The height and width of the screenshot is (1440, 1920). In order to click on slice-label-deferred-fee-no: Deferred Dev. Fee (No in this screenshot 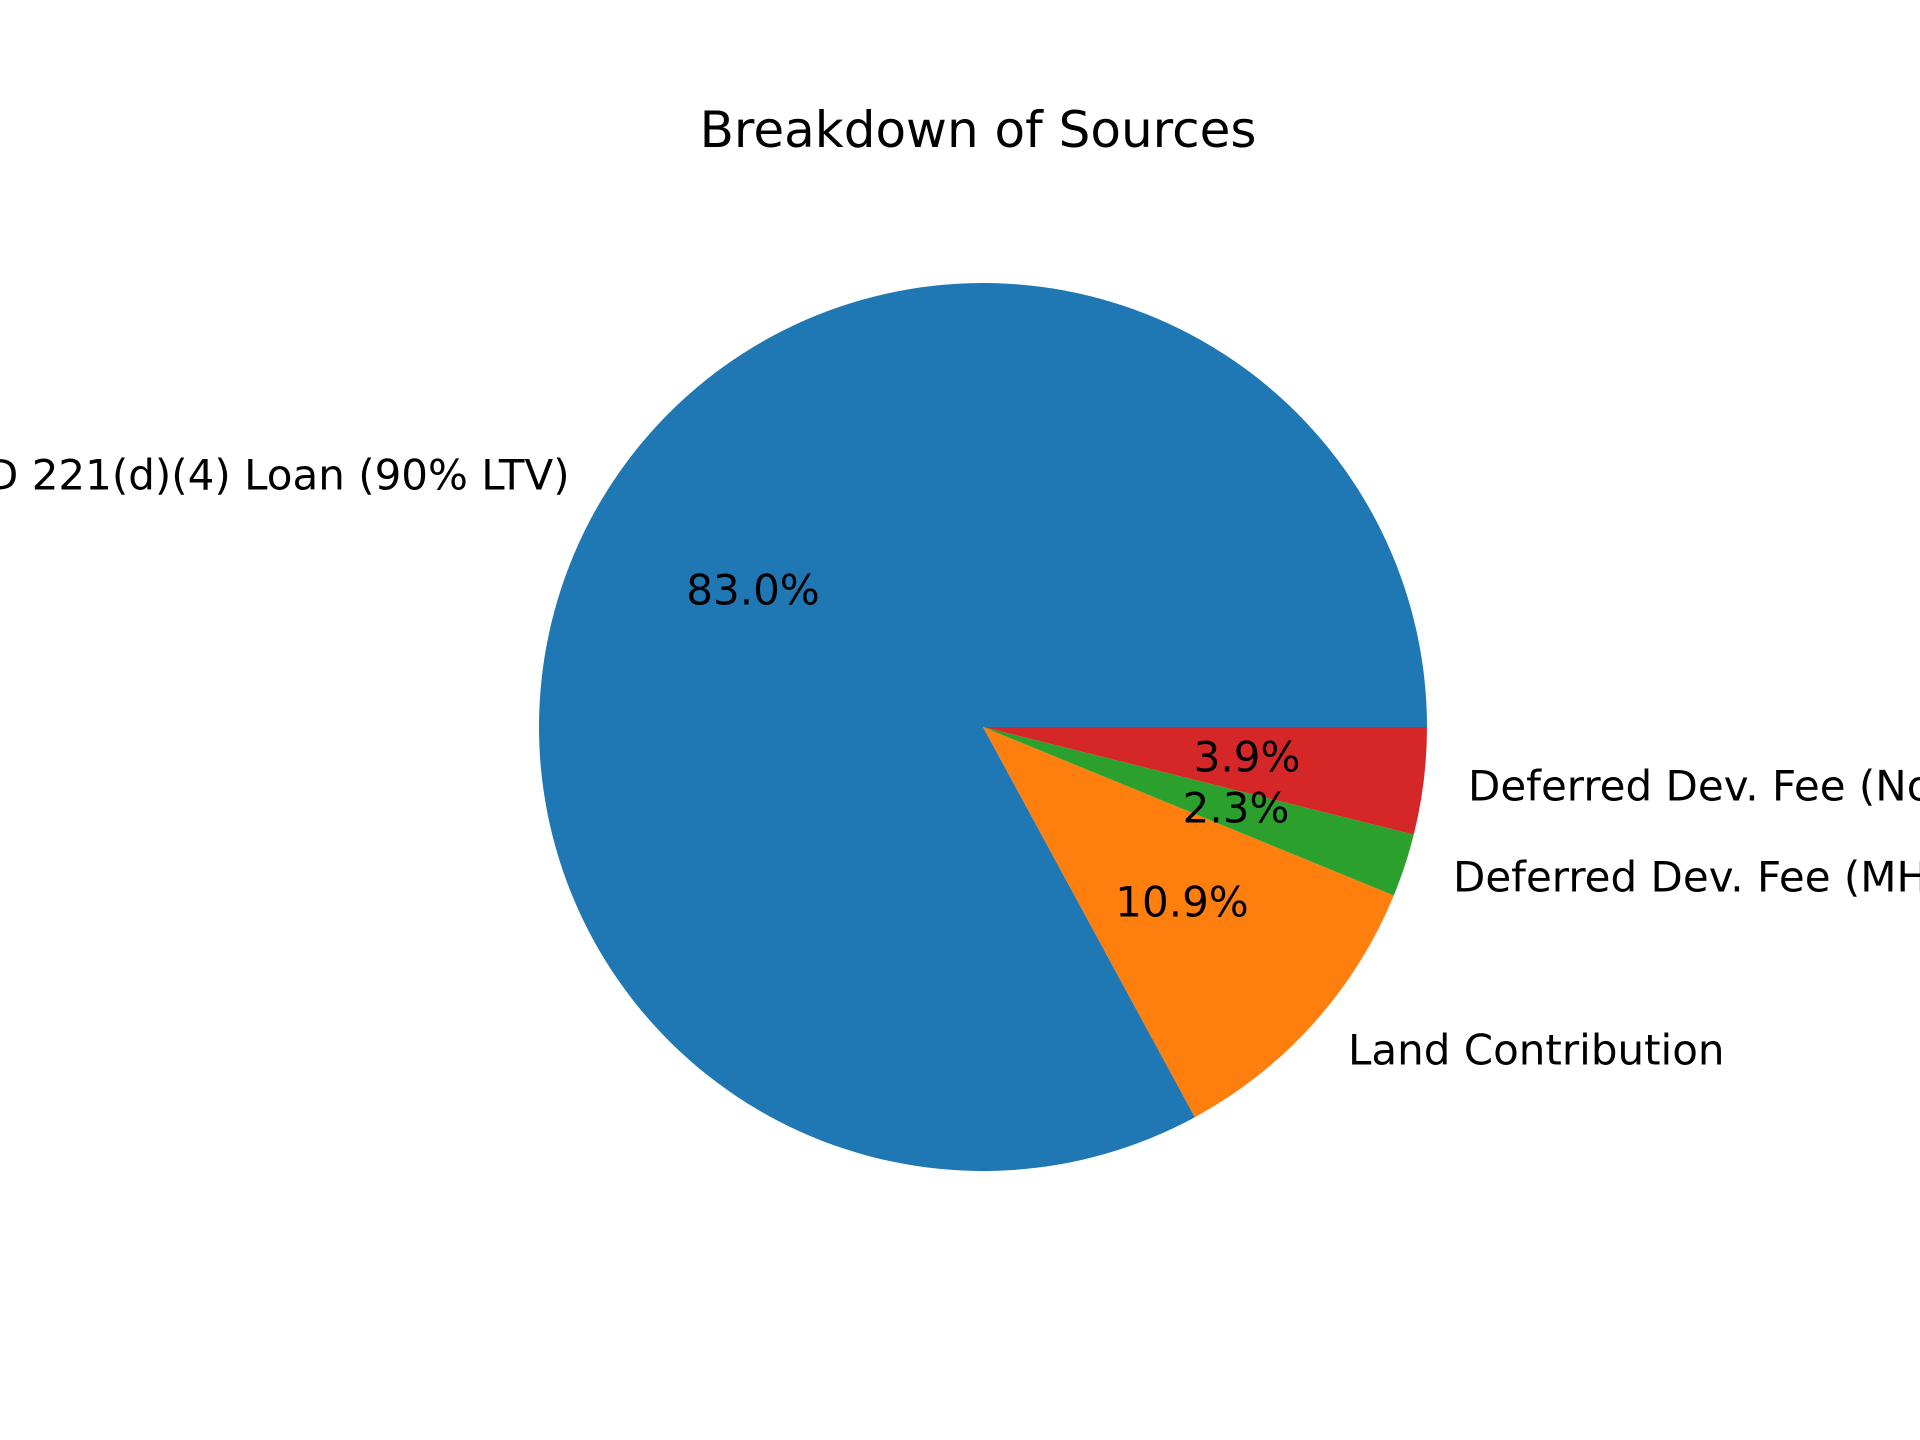, I will do `click(1694, 786)`.